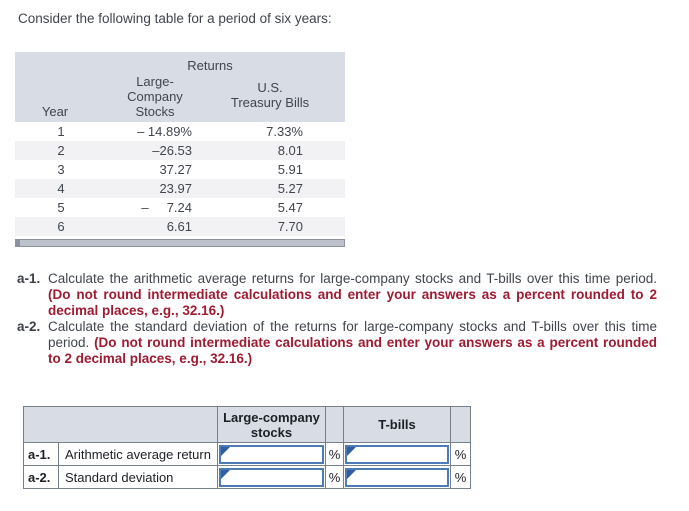  What do you see at coordinates (61, 150) in the screenshot?
I see `returns-year-cell: 2` at bounding box center [61, 150].